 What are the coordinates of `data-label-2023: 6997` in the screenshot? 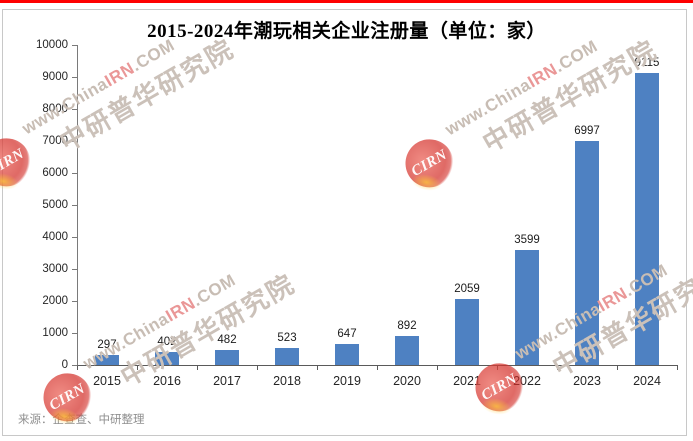 It's located at (587, 131).